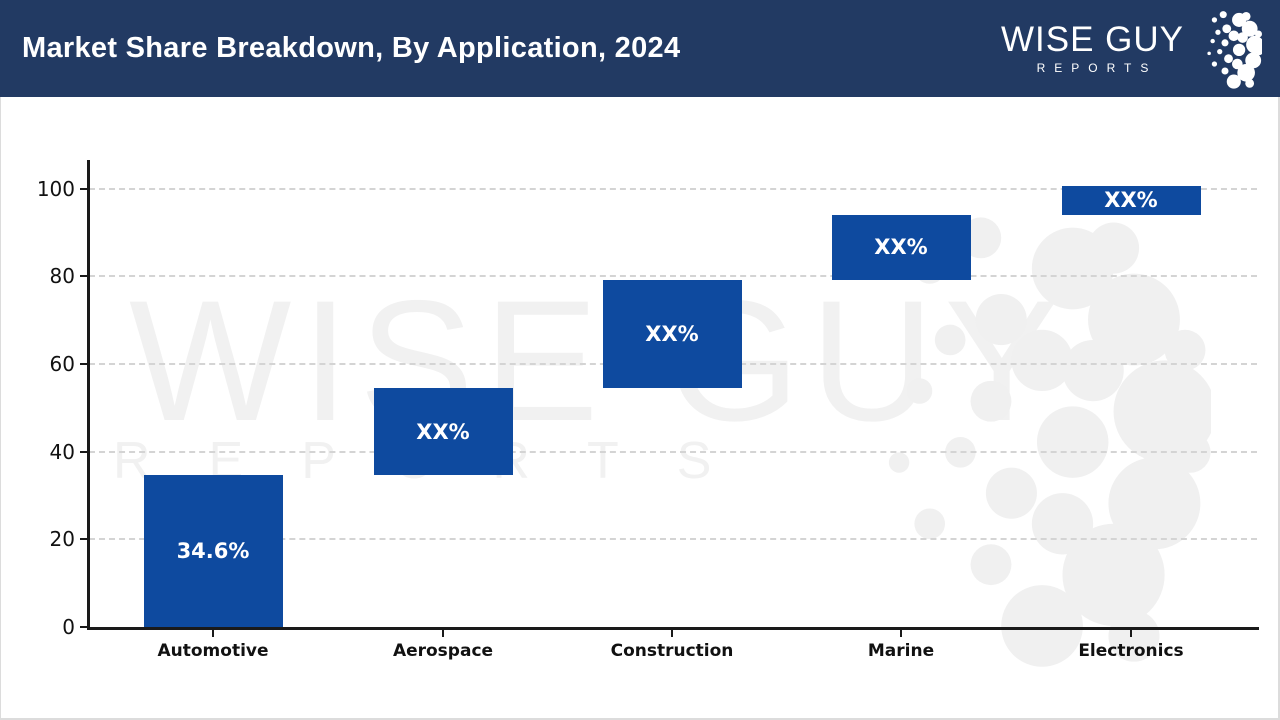 This screenshot has height=720, width=1280. I want to click on brand-logo-text: WISE GUY REPORTS, so click(1092, 48).